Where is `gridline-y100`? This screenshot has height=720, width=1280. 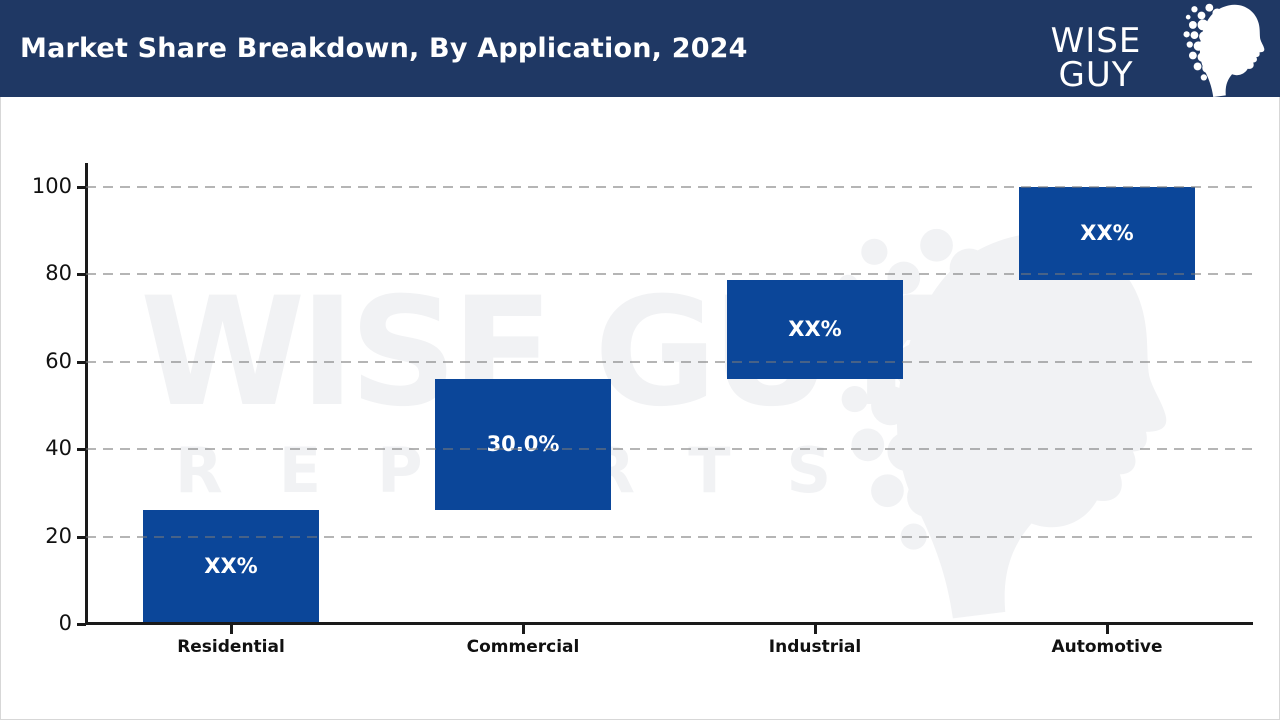 gridline-y100 is located at coordinates (669, 187).